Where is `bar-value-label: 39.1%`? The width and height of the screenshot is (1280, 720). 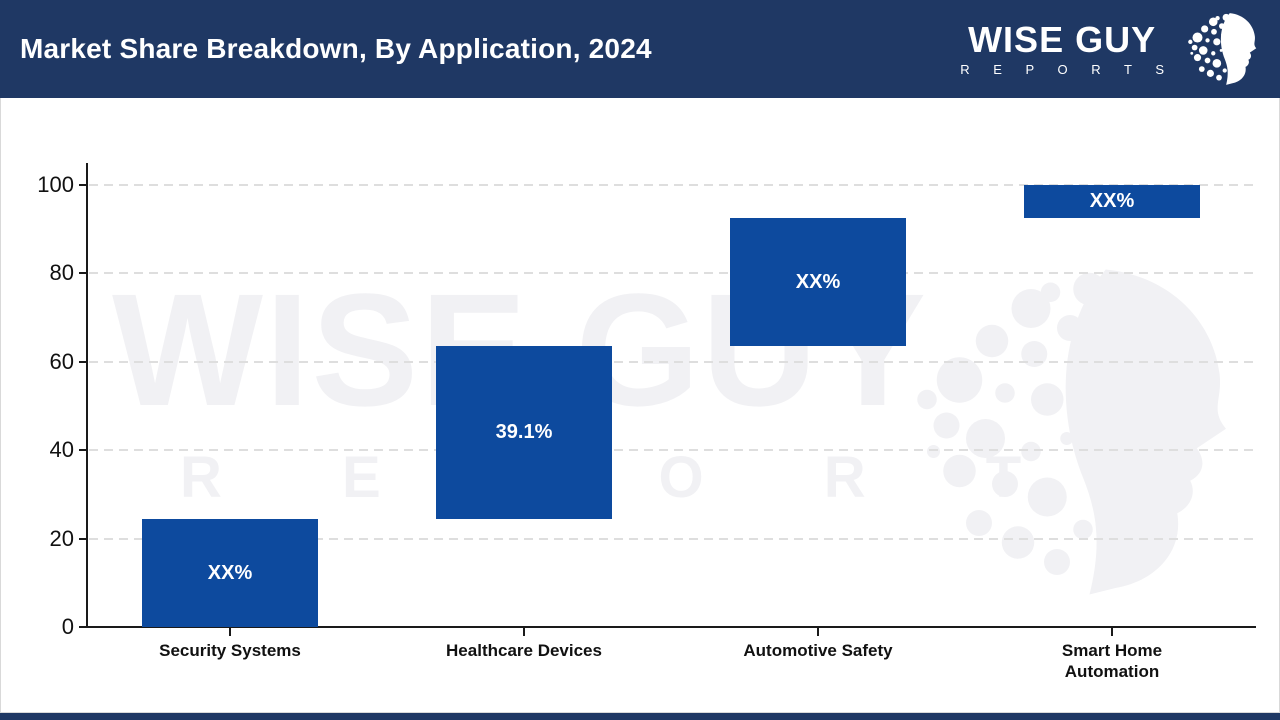 bar-value-label: 39.1% is located at coordinates (524, 432).